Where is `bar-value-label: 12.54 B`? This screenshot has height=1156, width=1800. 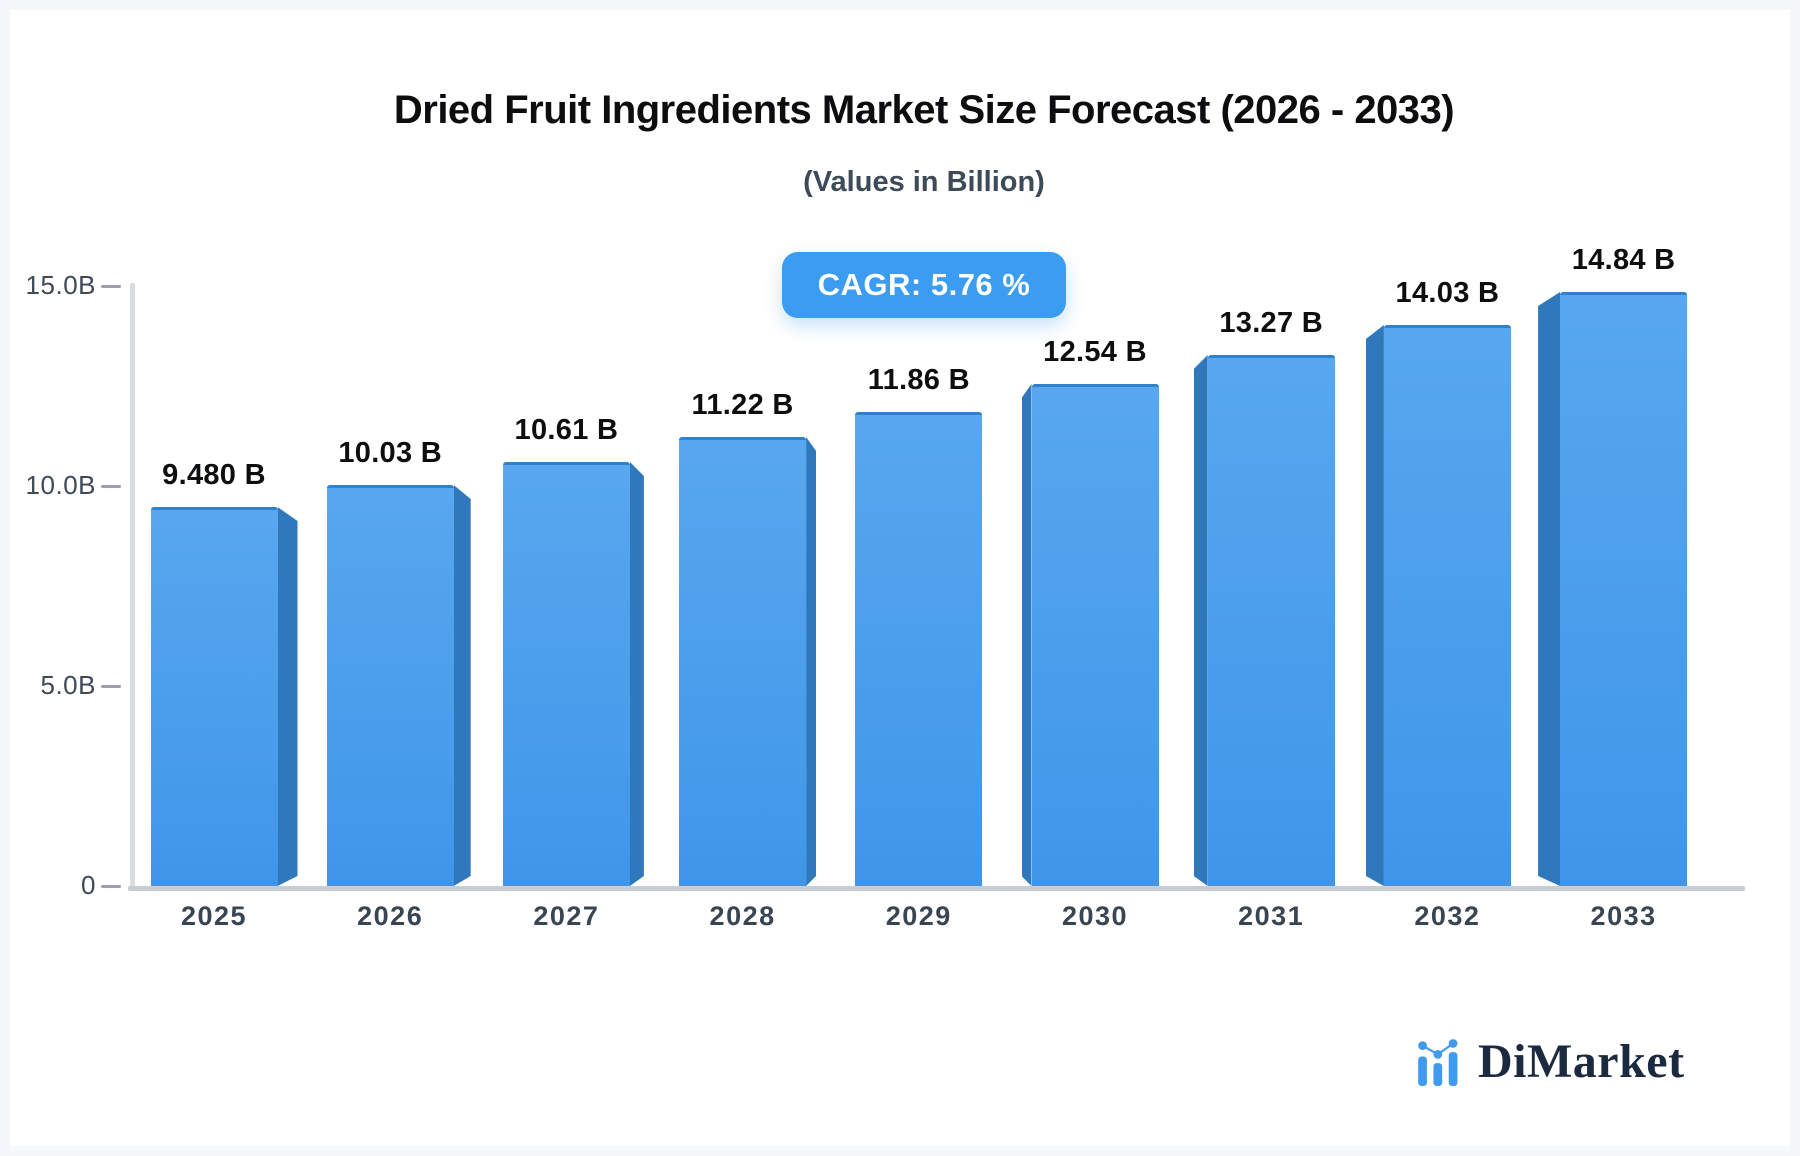 bar-value-label: 12.54 B is located at coordinates (1095, 352).